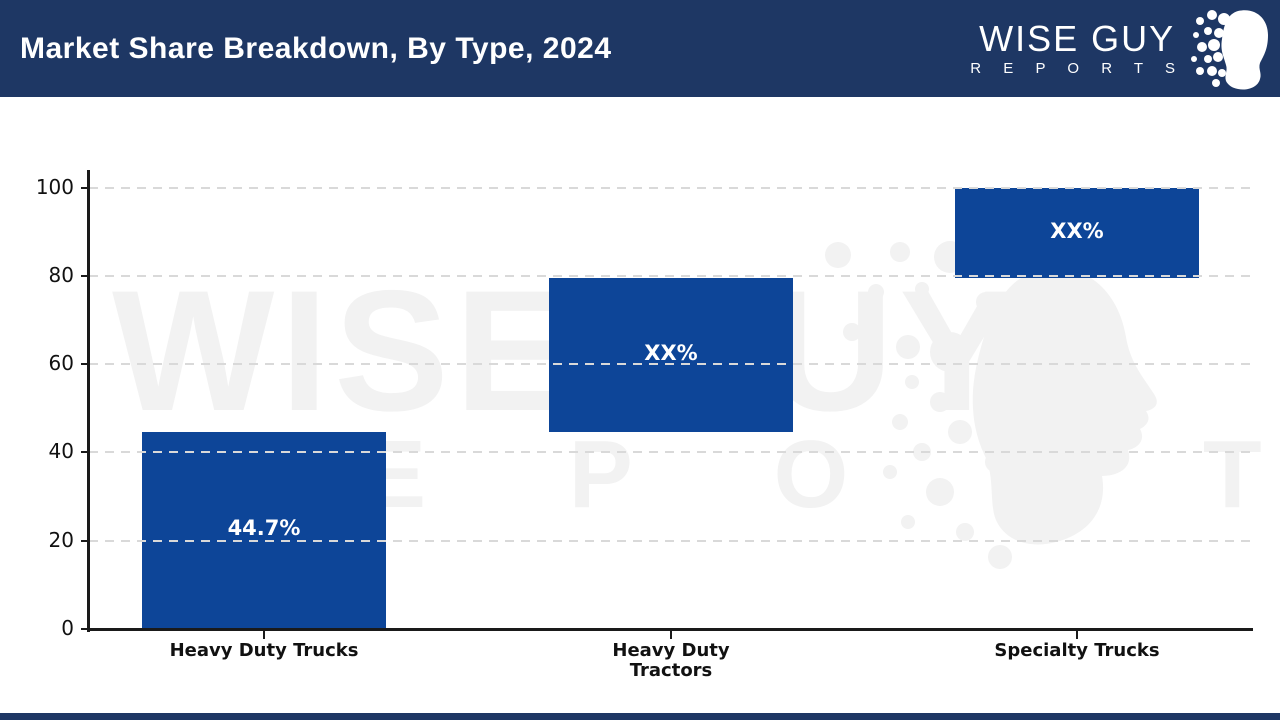 The height and width of the screenshot is (720, 1280). I want to click on y-tick-label: 0, so click(67, 628).